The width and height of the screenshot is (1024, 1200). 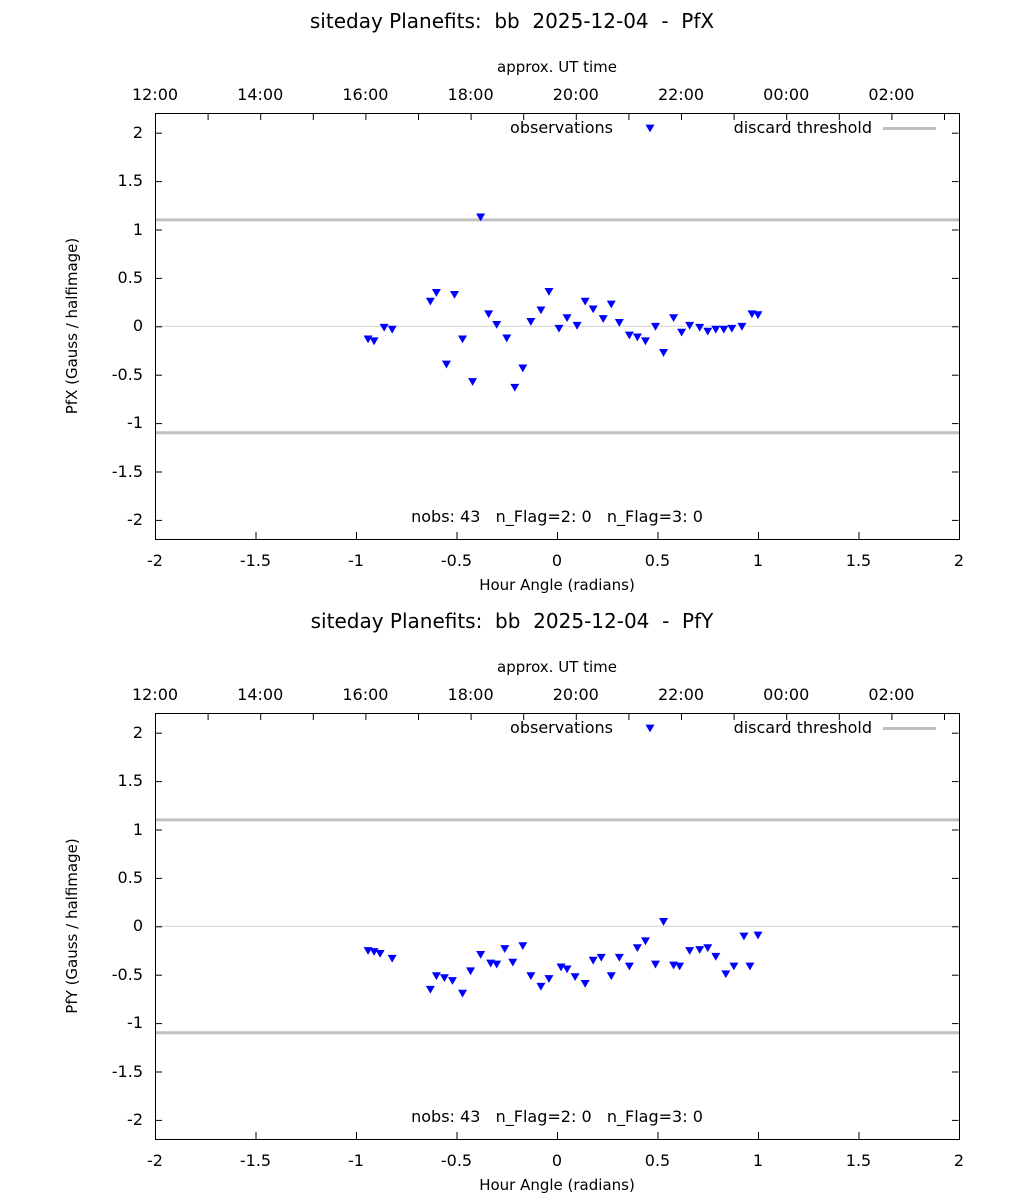 I want to click on x-tick-label: -1, so click(x=356, y=560).